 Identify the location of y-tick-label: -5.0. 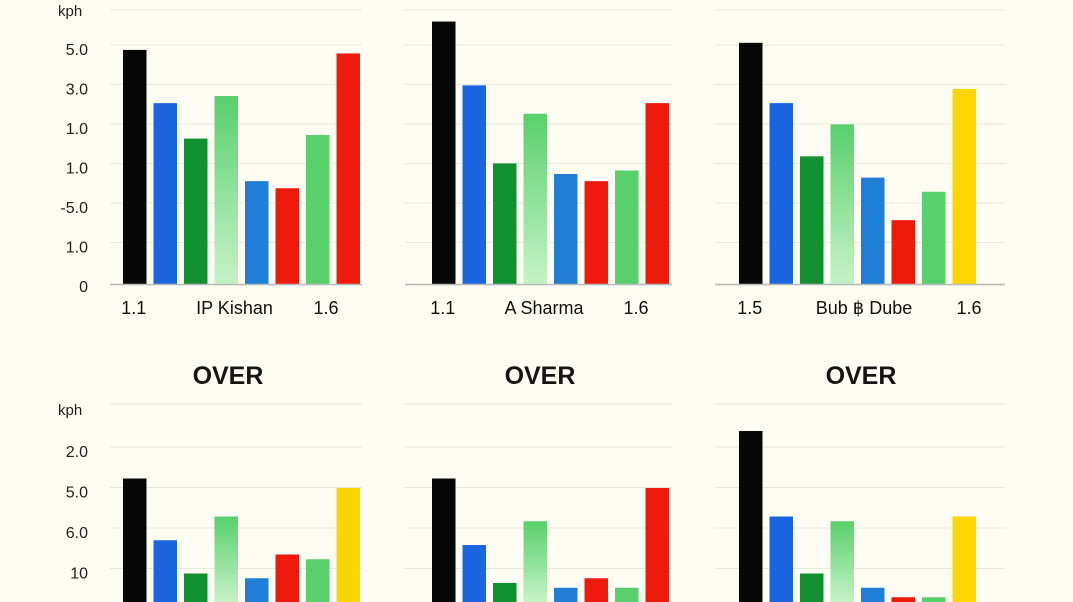
(74, 208).